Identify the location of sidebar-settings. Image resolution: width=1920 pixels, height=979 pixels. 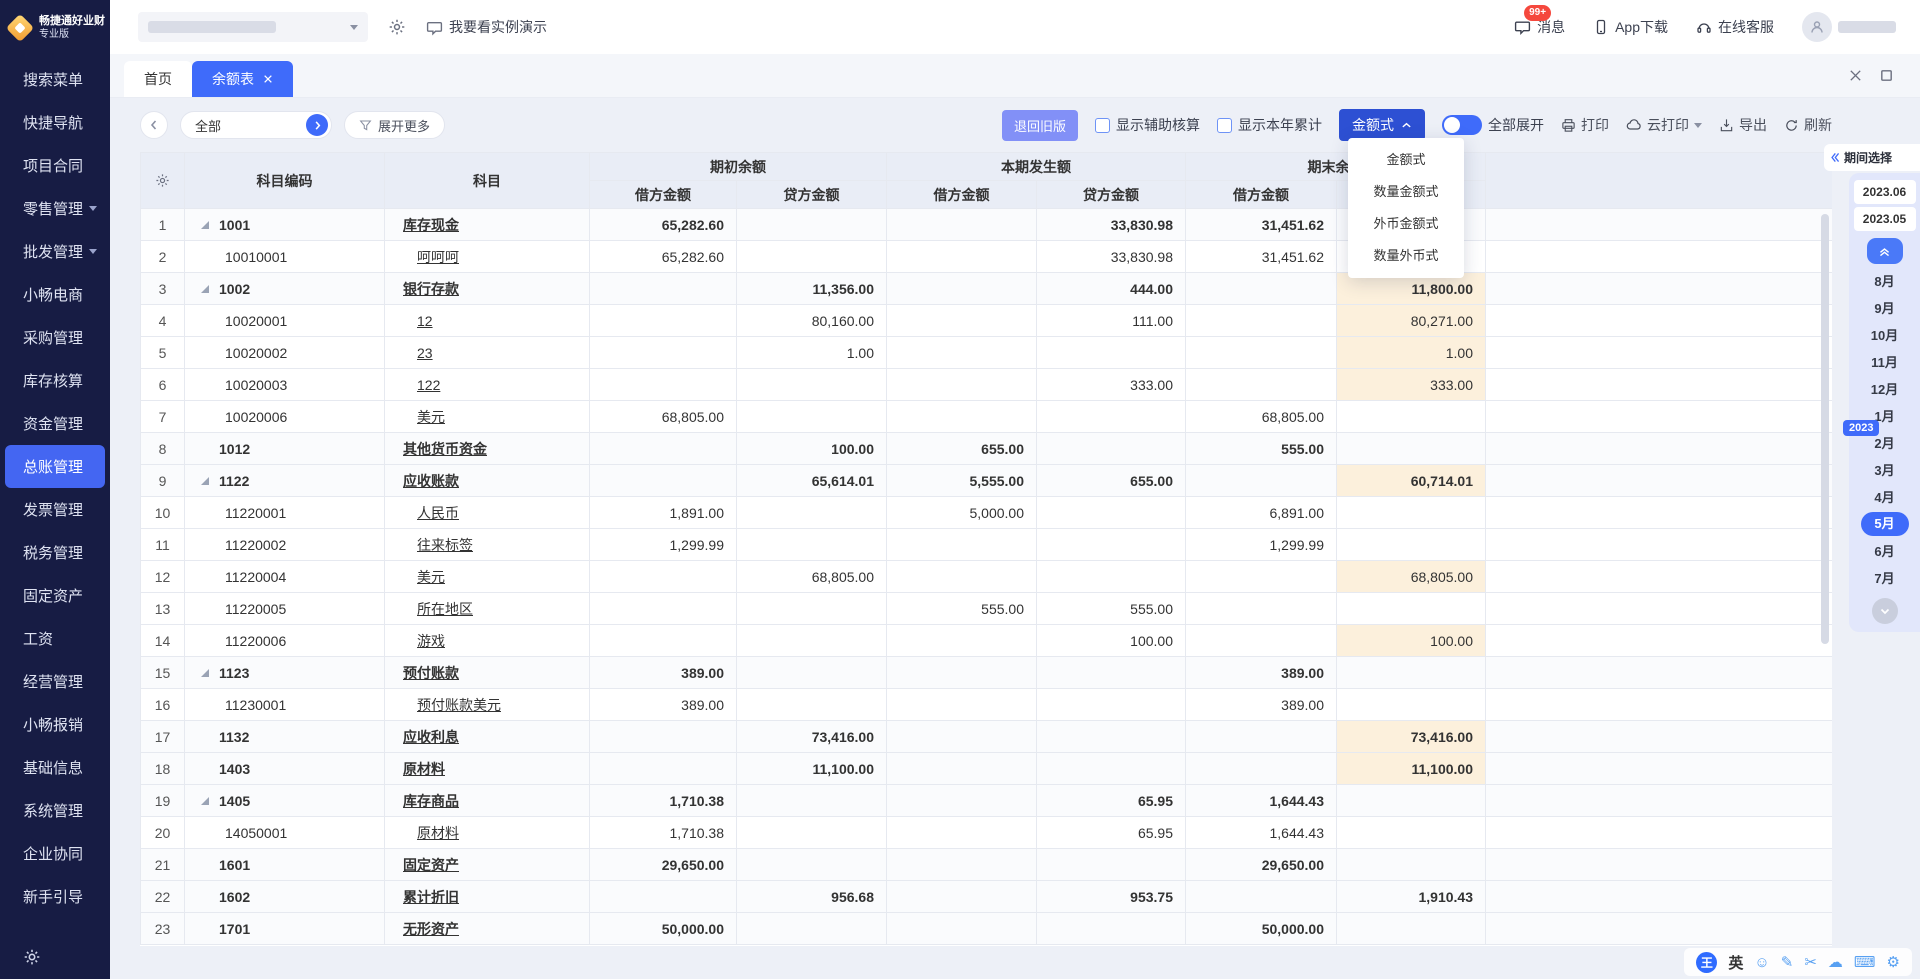
(55, 957).